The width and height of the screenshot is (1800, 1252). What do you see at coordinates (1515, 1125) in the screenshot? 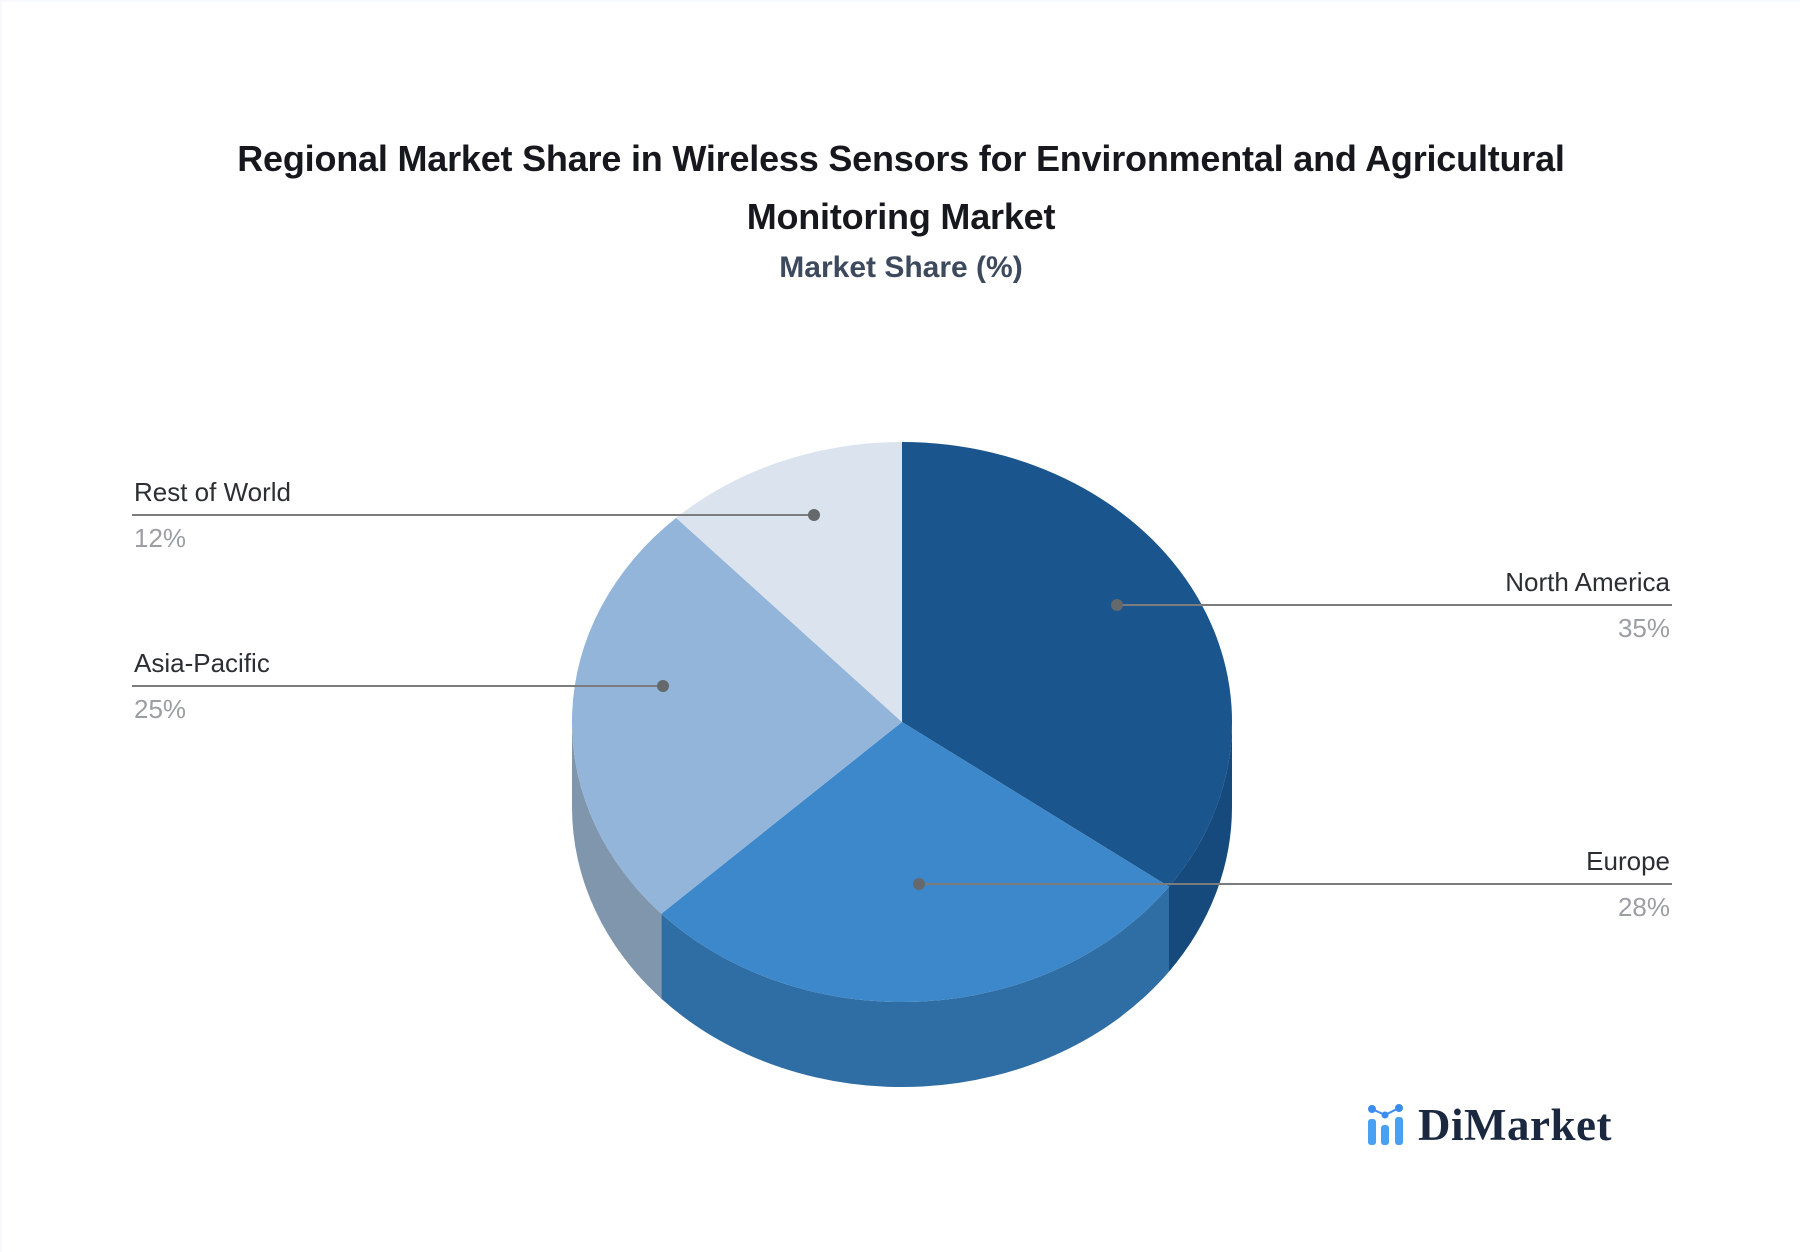
I see `dimarket-logo-text: DiMarket` at bounding box center [1515, 1125].